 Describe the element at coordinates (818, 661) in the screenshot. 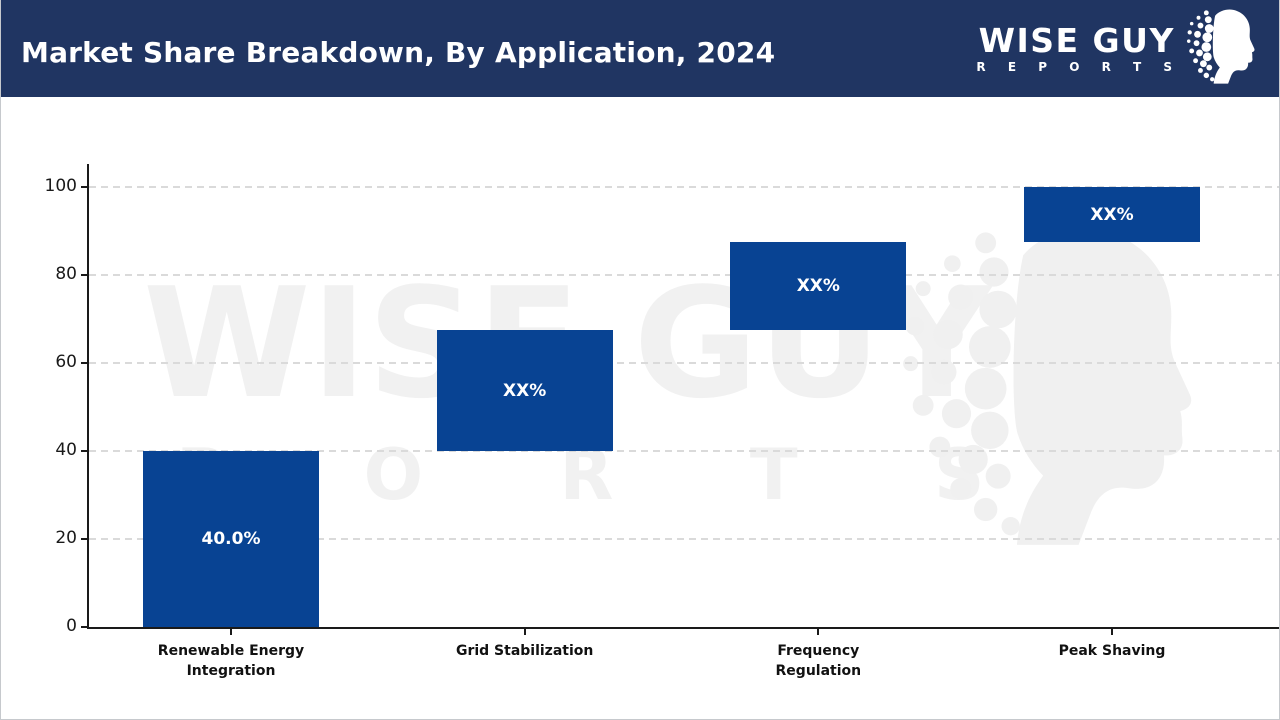

I see `x-category-label: Frequency Regulation` at that location.